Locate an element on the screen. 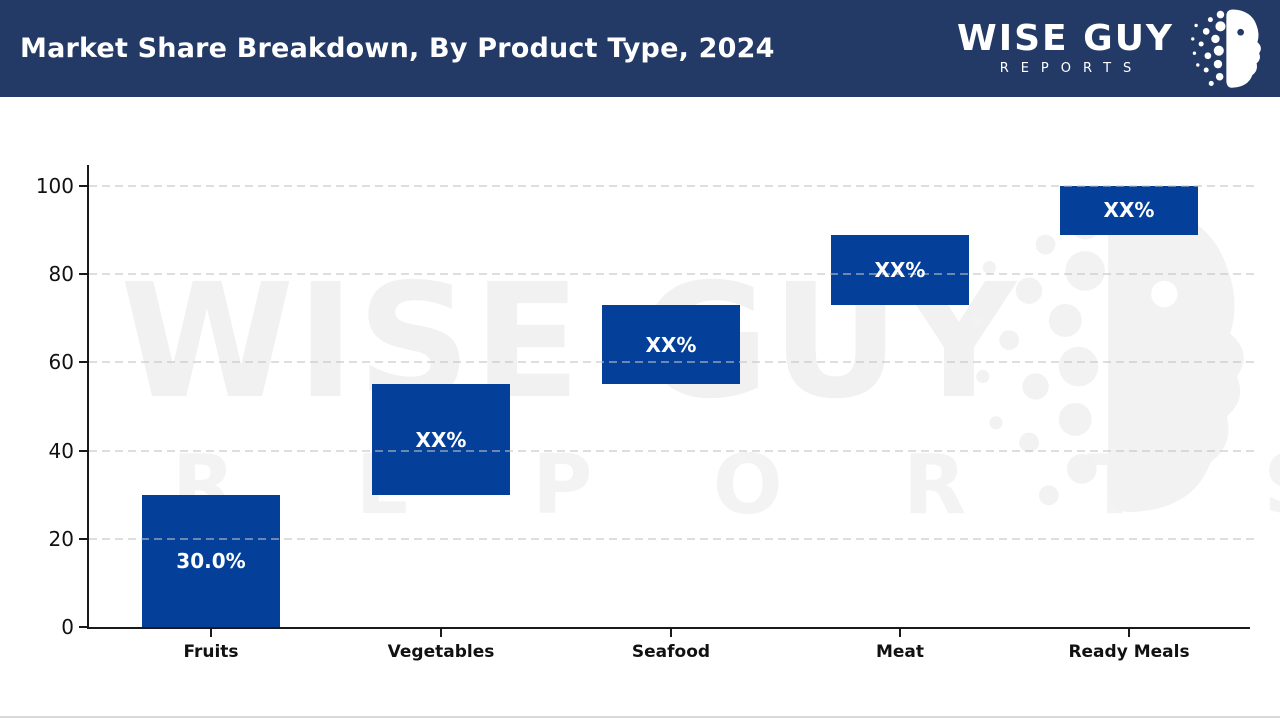  bar-ready-meals is located at coordinates (1129, 210).